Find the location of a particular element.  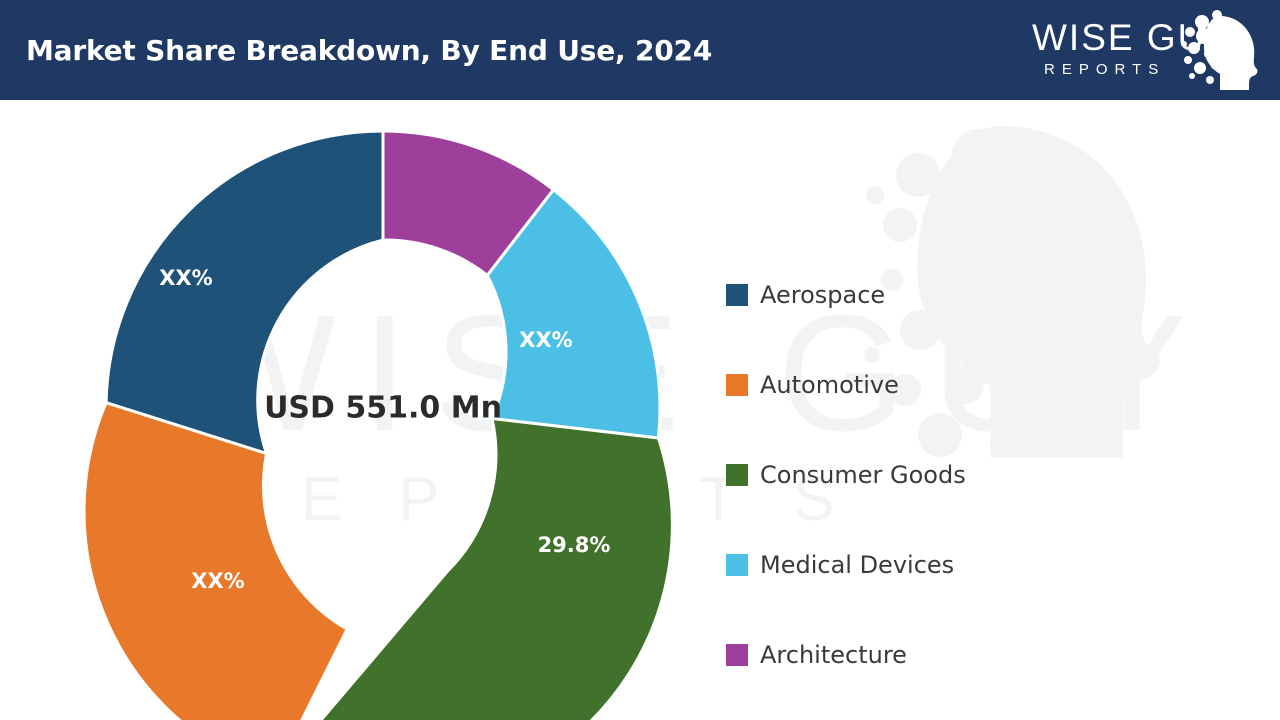

slice-label-medical-devices: XX% is located at coordinates (545, 340).